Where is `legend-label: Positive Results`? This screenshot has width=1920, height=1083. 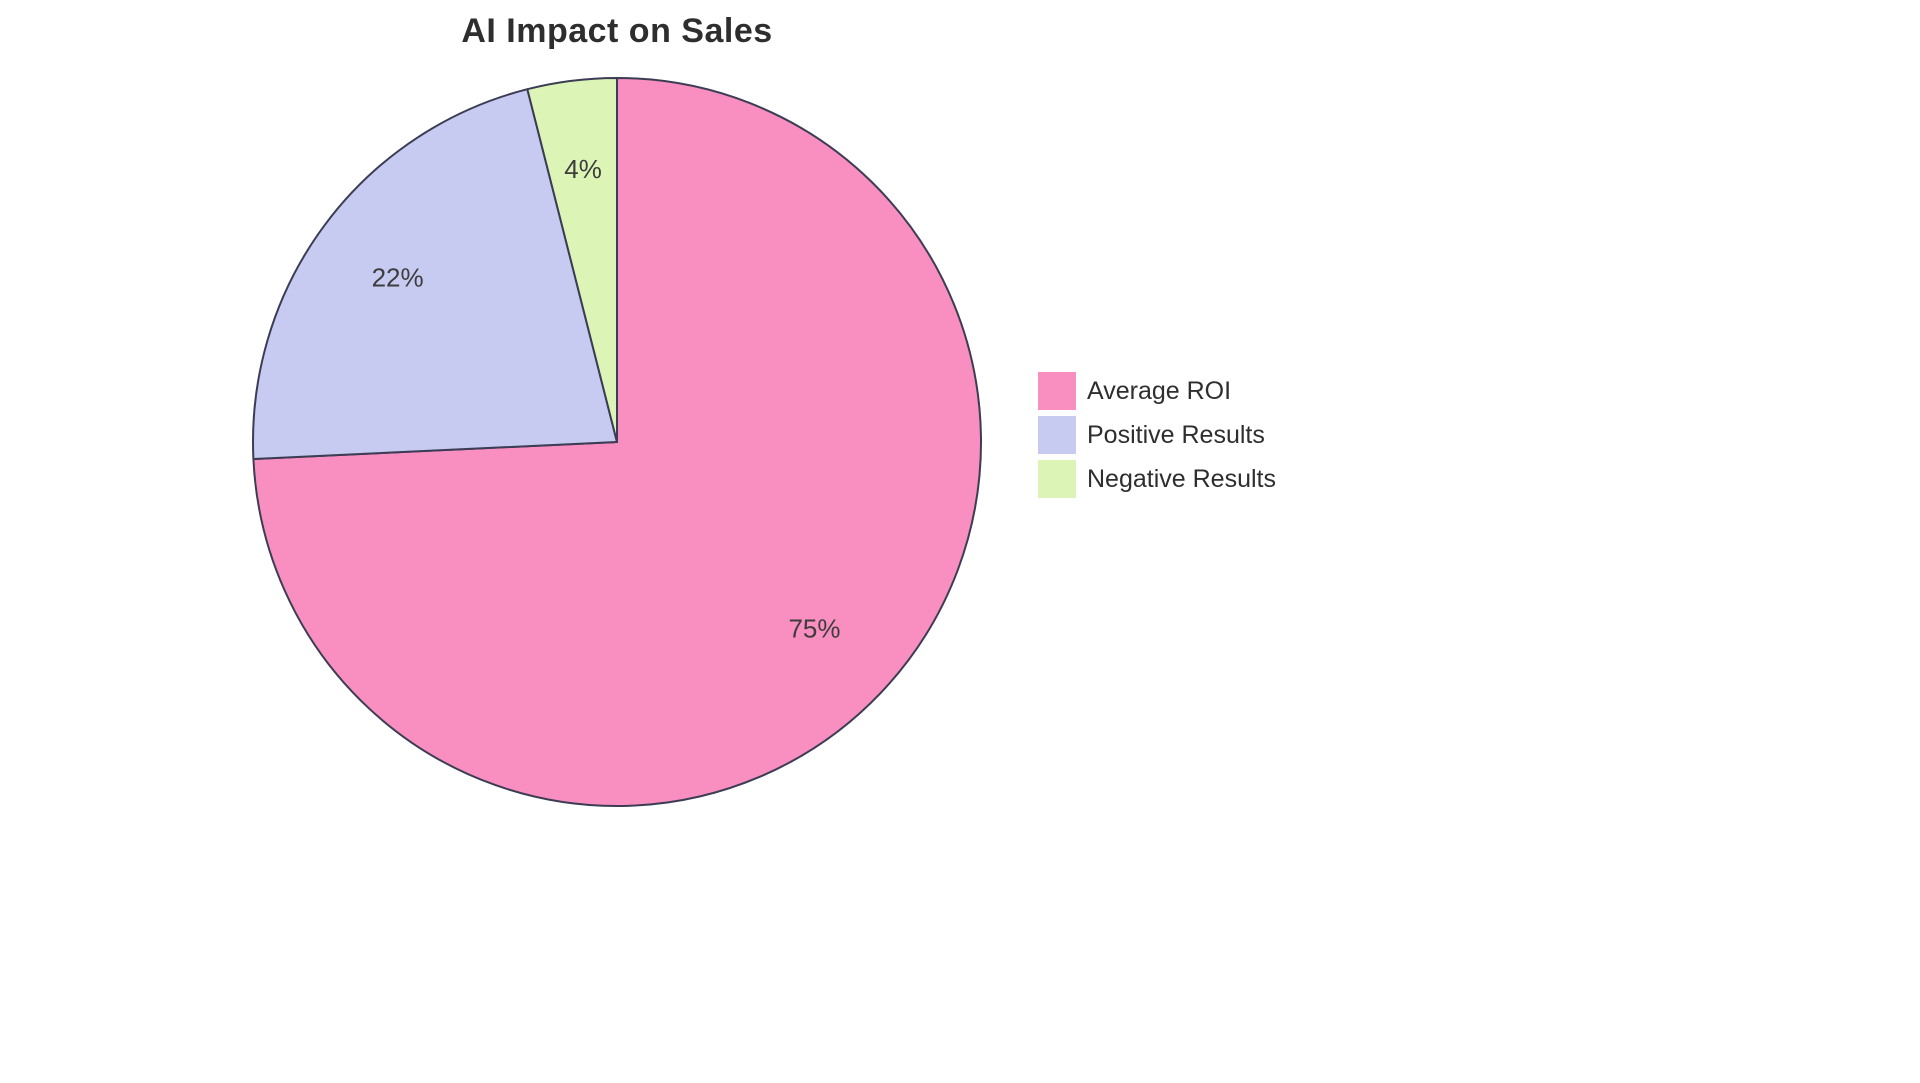
legend-label: Positive Results is located at coordinates (1176, 434).